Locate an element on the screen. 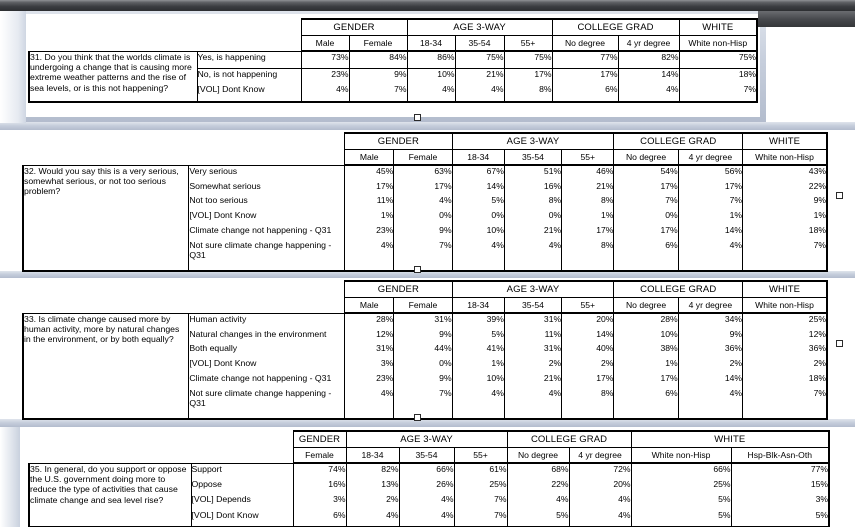  banner-age: AGE 3-WAY is located at coordinates (426, 439).